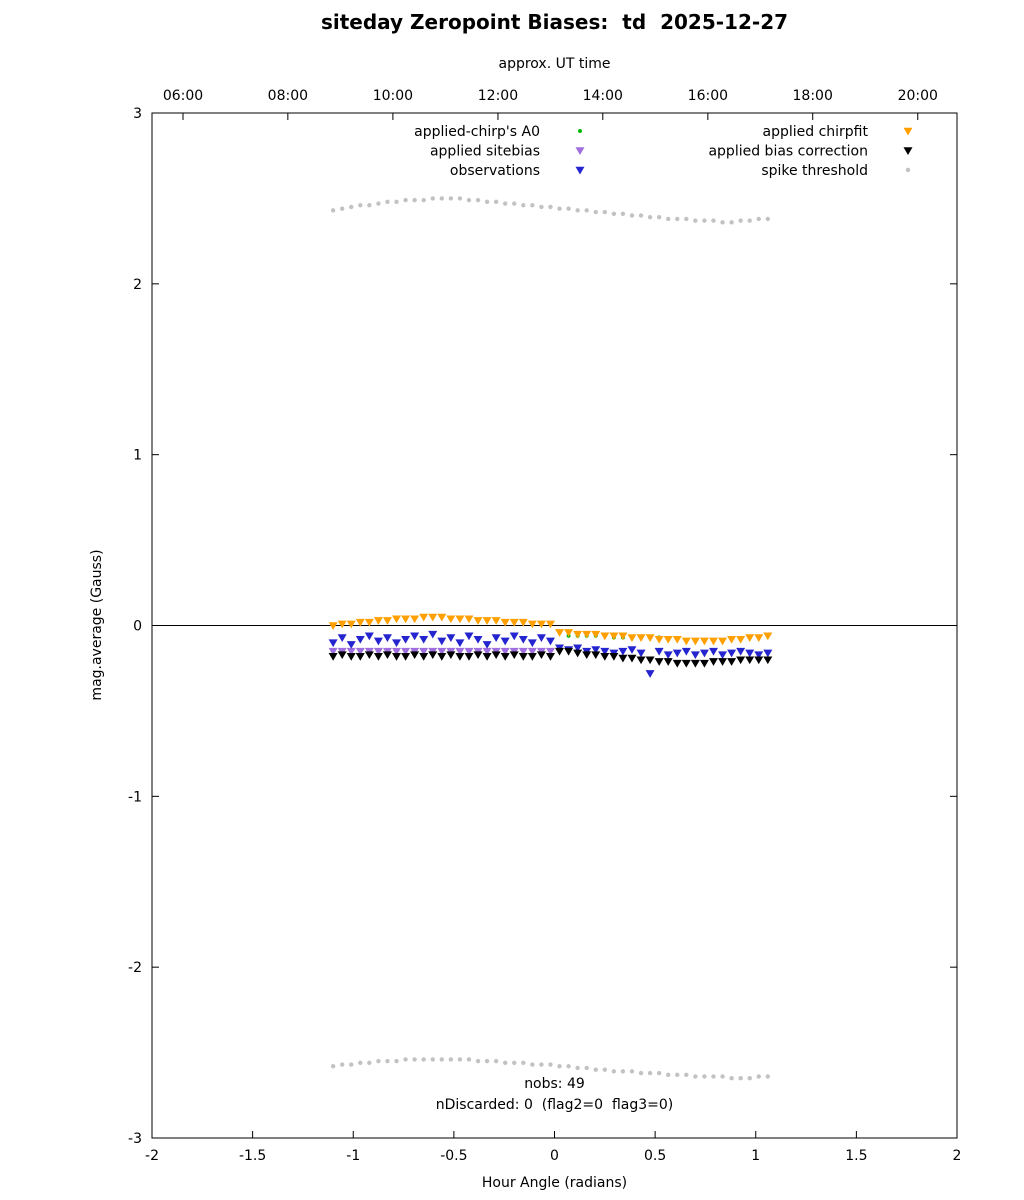  What do you see at coordinates (813, 96) in the screenshot?
I see `svg-text: 18:00` at bounding box center [813, 96].